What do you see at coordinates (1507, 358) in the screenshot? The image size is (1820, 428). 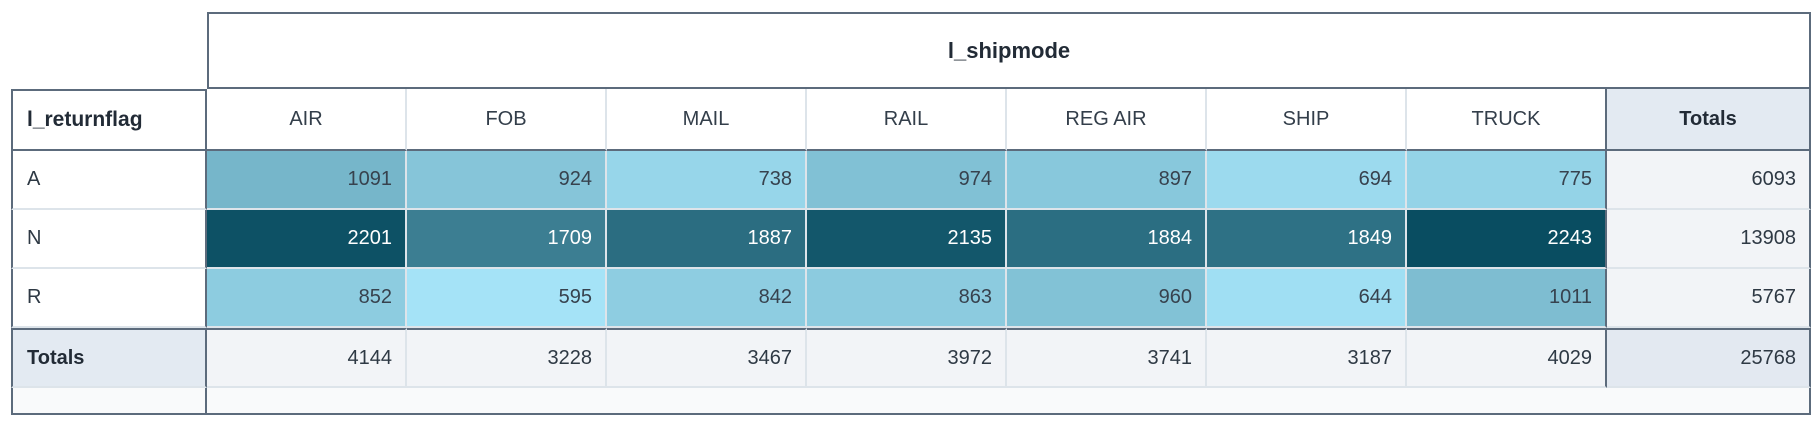 I see `column-total-truck: 4029` at bounding box center [1507, 358].